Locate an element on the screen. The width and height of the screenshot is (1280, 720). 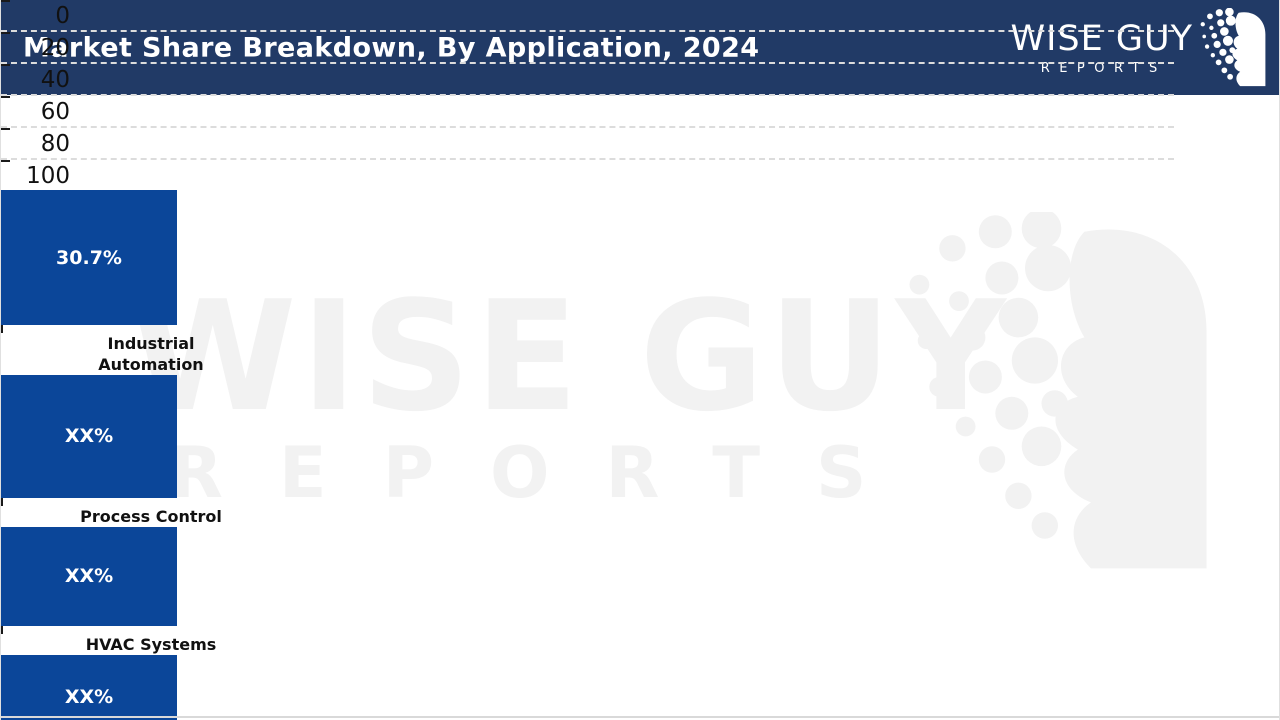
bar-value-label-industrial-automation: 30.7% is located at coordinates (89, 257).